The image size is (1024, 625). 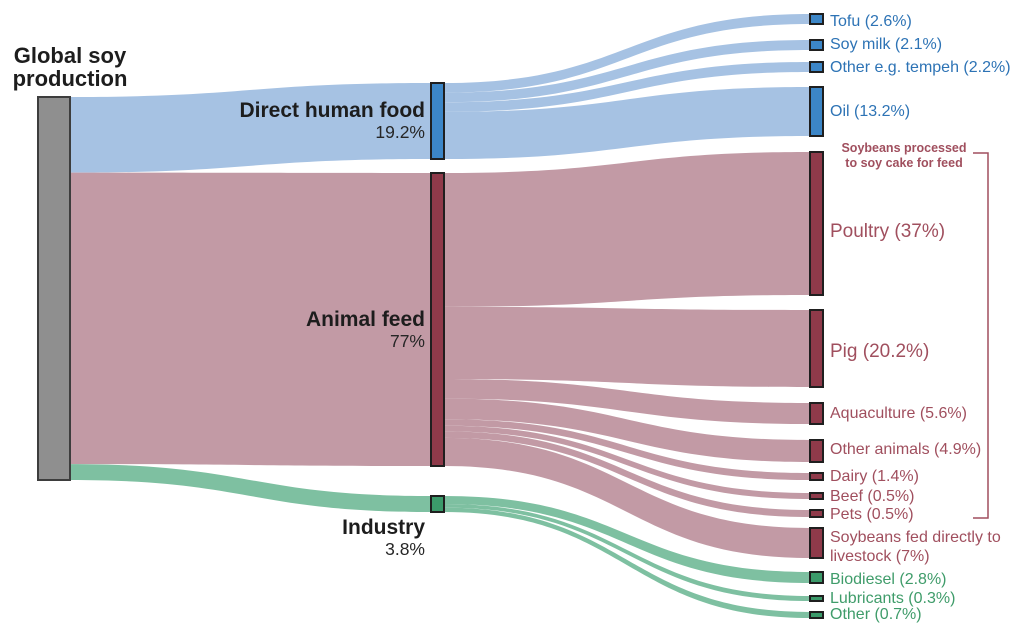 I want to click on flow-feed-to-beef, so click(x=627, y=462).